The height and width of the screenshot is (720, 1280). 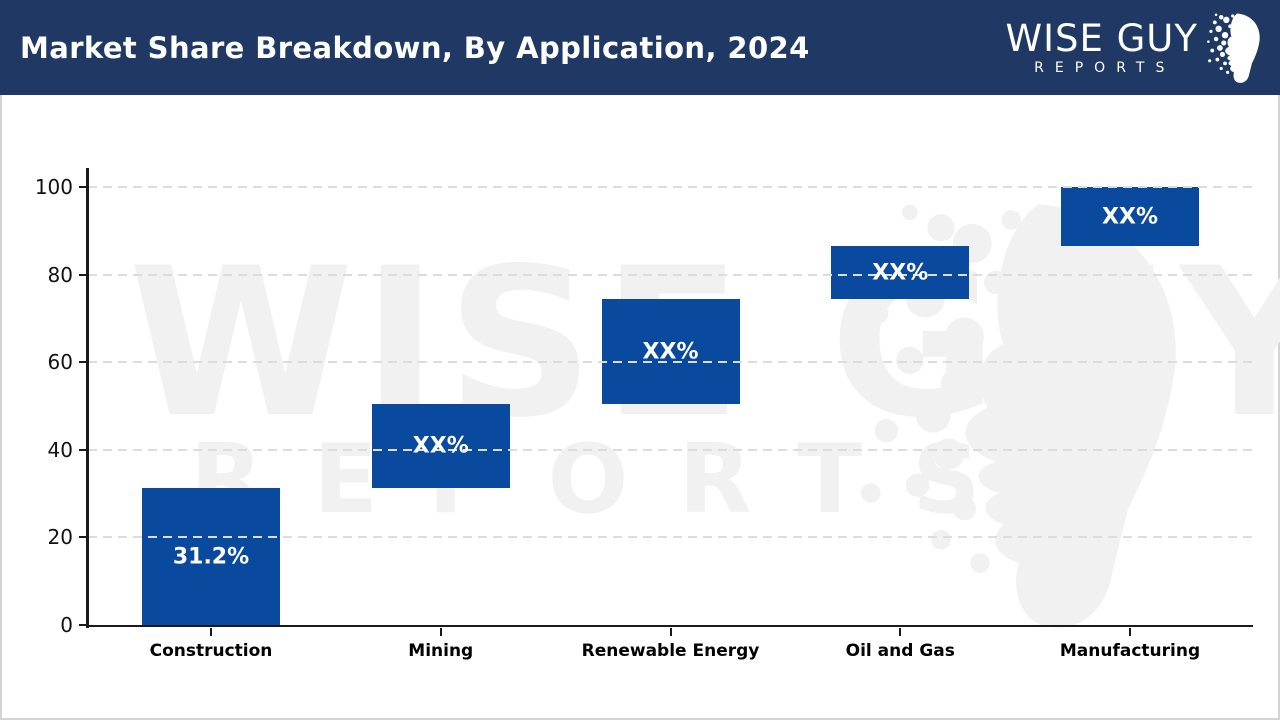 What do you see at coordinates (669, 625) in the screenshot?
I see `x-axis-spine` at bounding box center [669, 625].